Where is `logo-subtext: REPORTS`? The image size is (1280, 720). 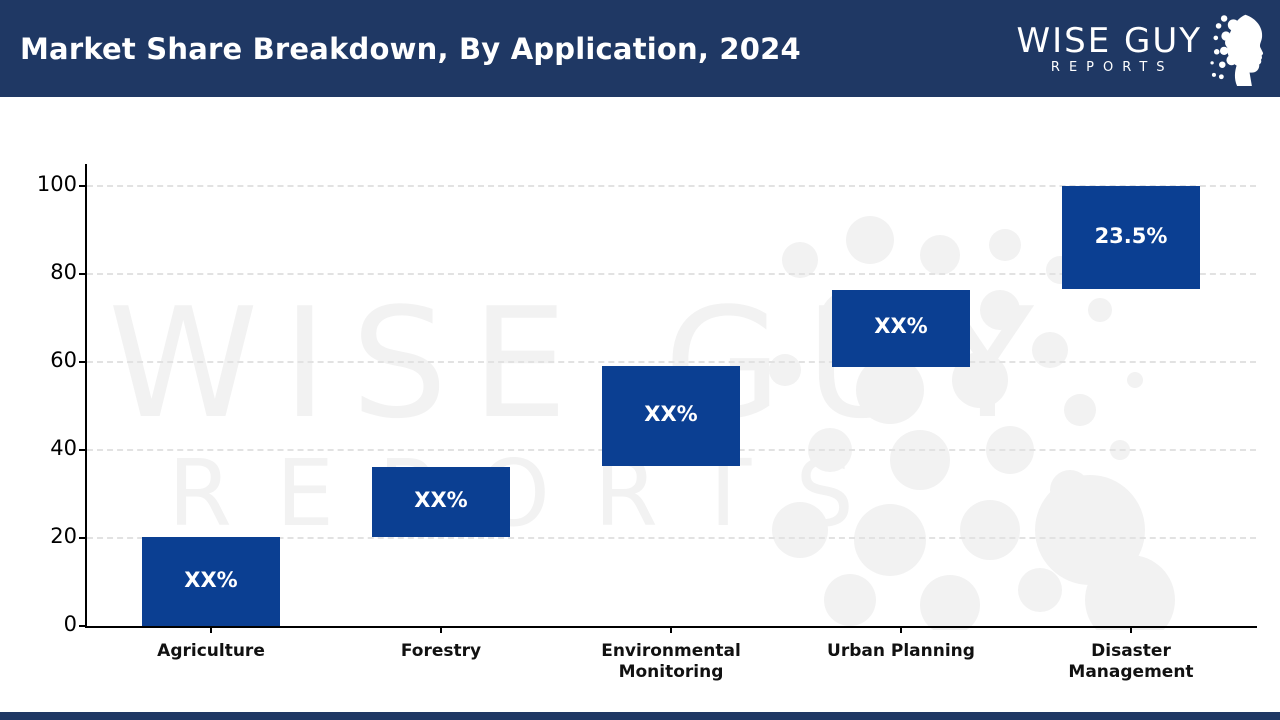 logo-subtext: REPORTS is located at coordinates (1112, 67).